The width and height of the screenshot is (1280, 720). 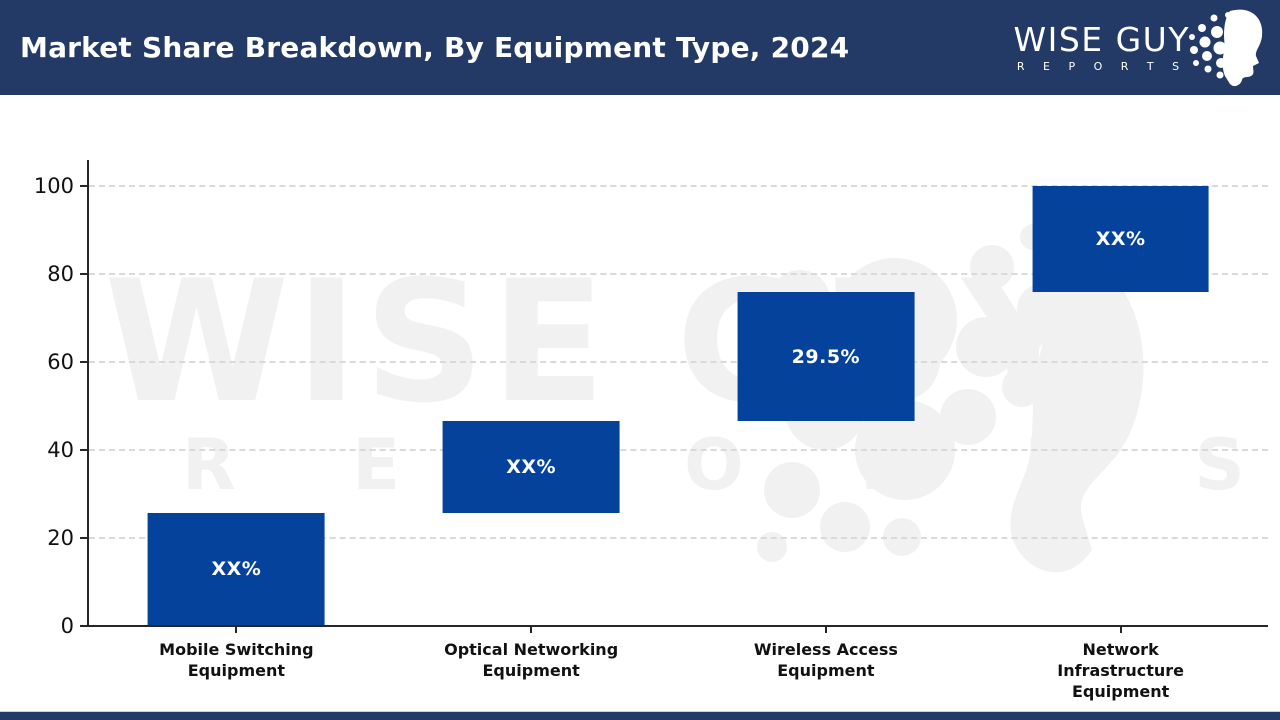 I want to click on brand-face-icon, so click(x=1226, y=48).